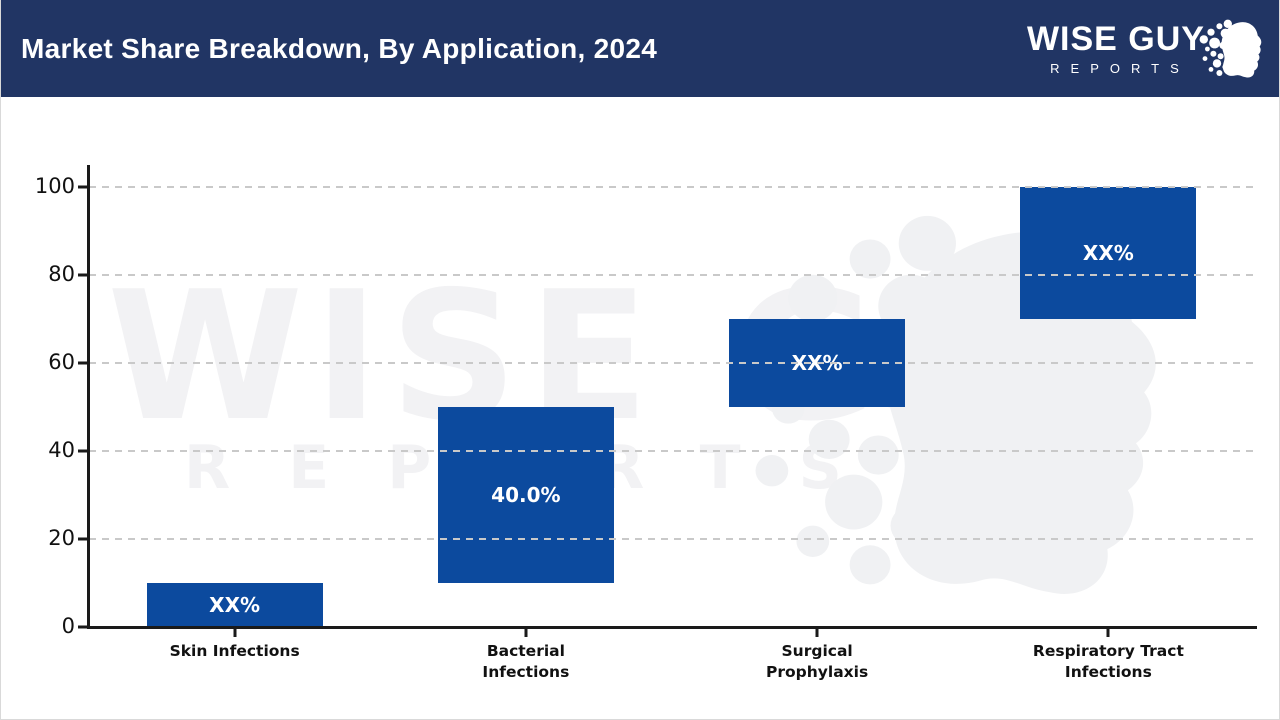 The image size is (1280, 720). I want to click on brand-subtitle: REPORTS, so click(1120, 68).